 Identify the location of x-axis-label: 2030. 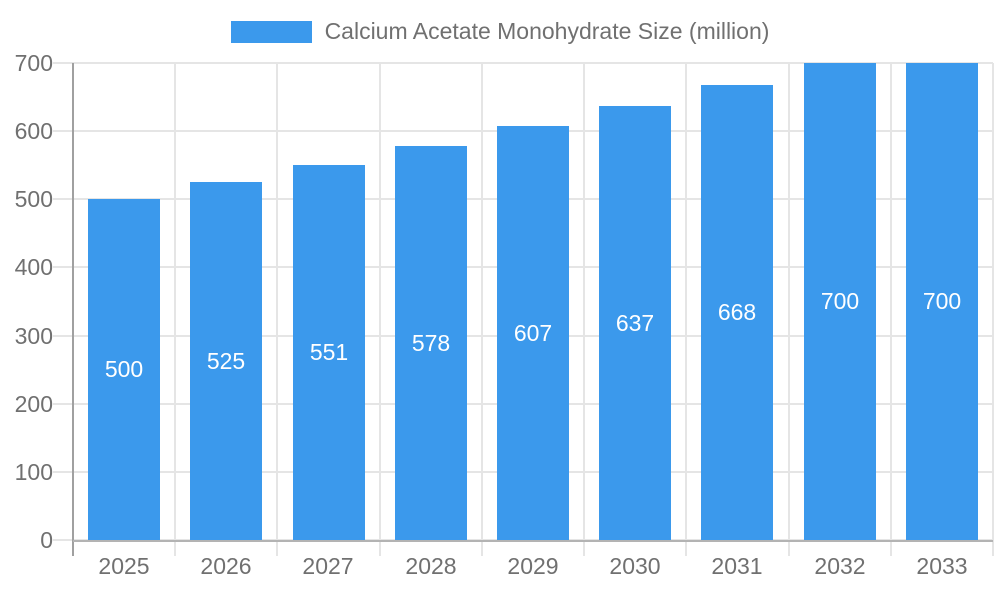
(635, 566).